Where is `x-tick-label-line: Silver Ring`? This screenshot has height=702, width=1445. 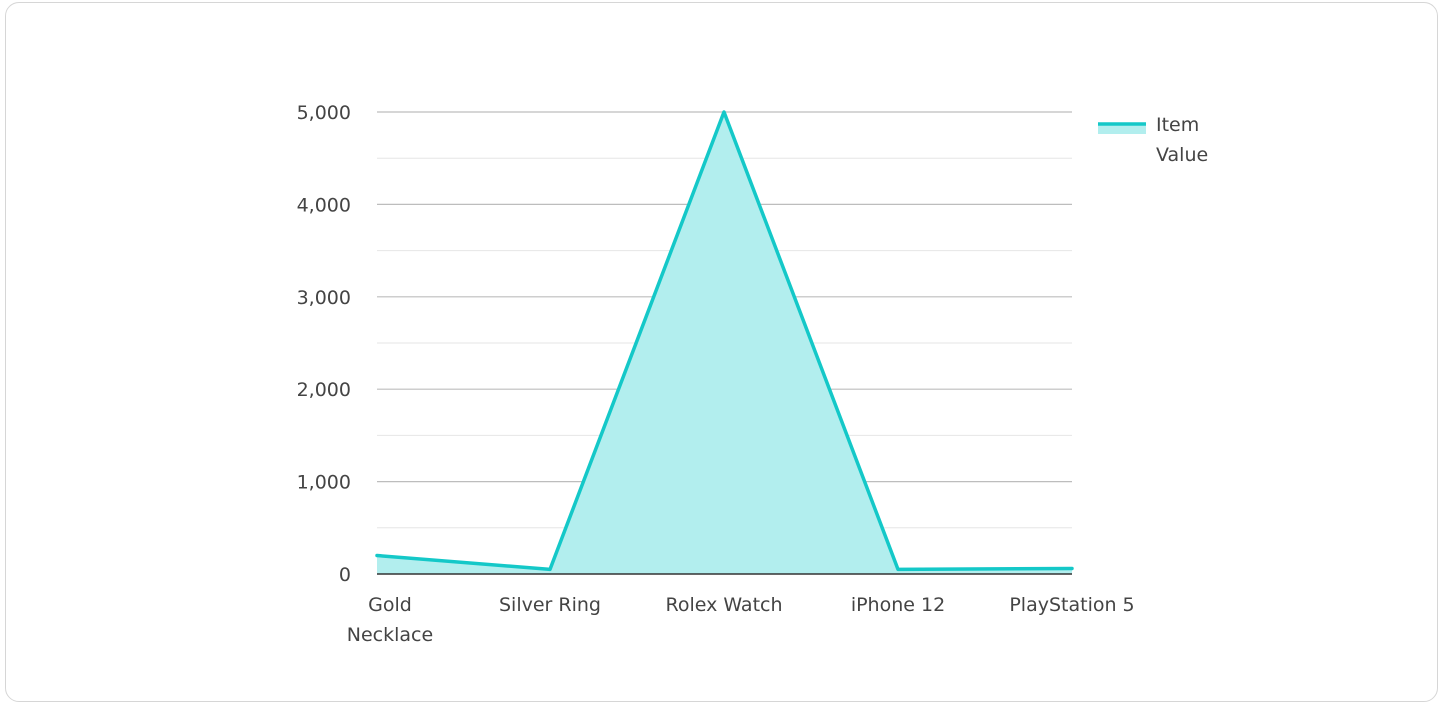 x-tick-label-line: Silver Ring is located at coordinates (550, 605).